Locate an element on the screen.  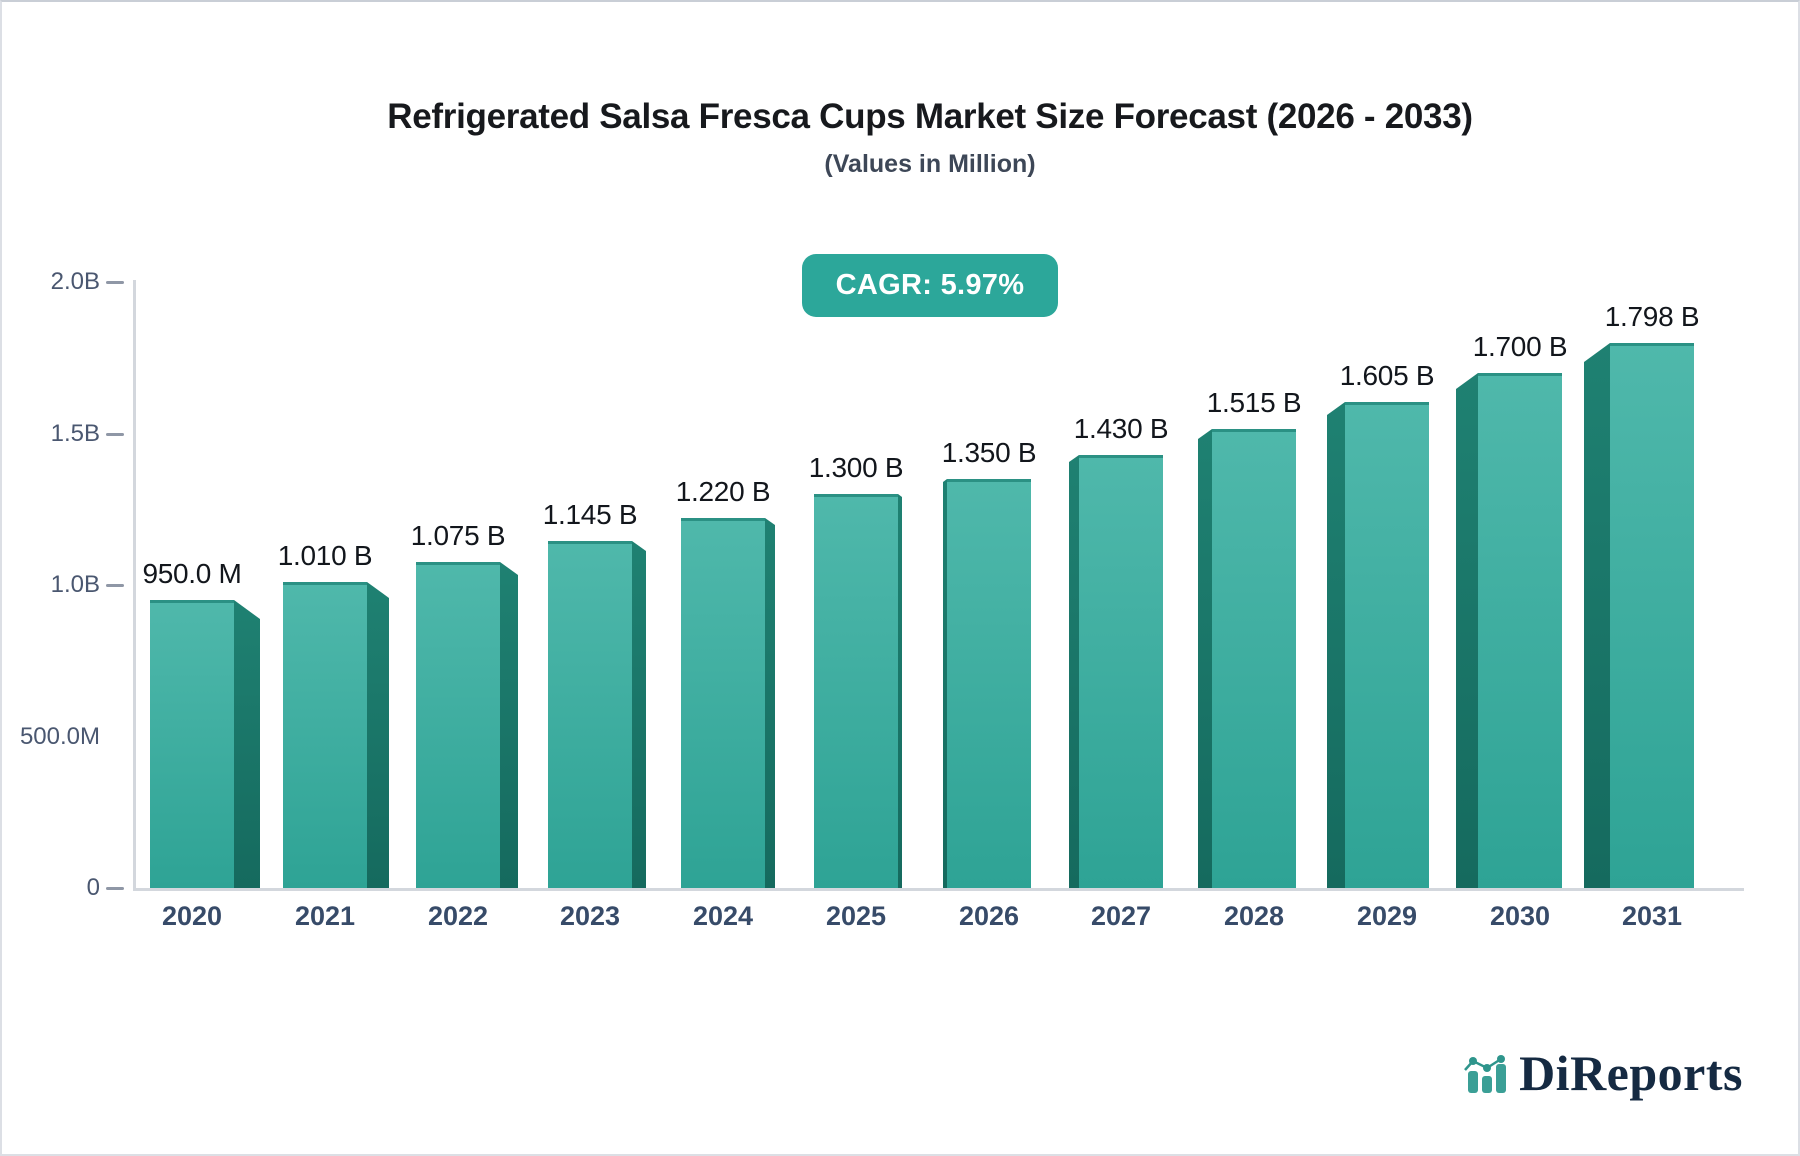
x-tick-label: 2030 is located at coordinates (1520, 916).